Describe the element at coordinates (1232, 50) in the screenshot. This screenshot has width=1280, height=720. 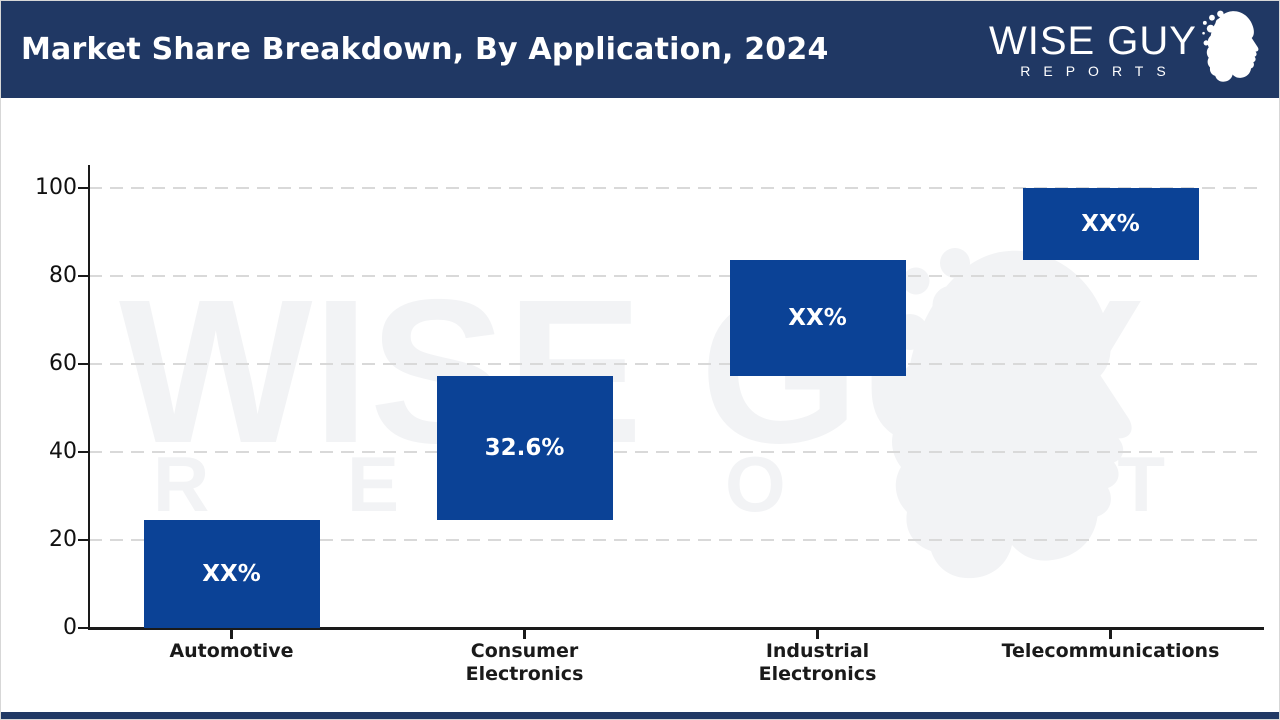
I see `logo-face-icon` at that location.